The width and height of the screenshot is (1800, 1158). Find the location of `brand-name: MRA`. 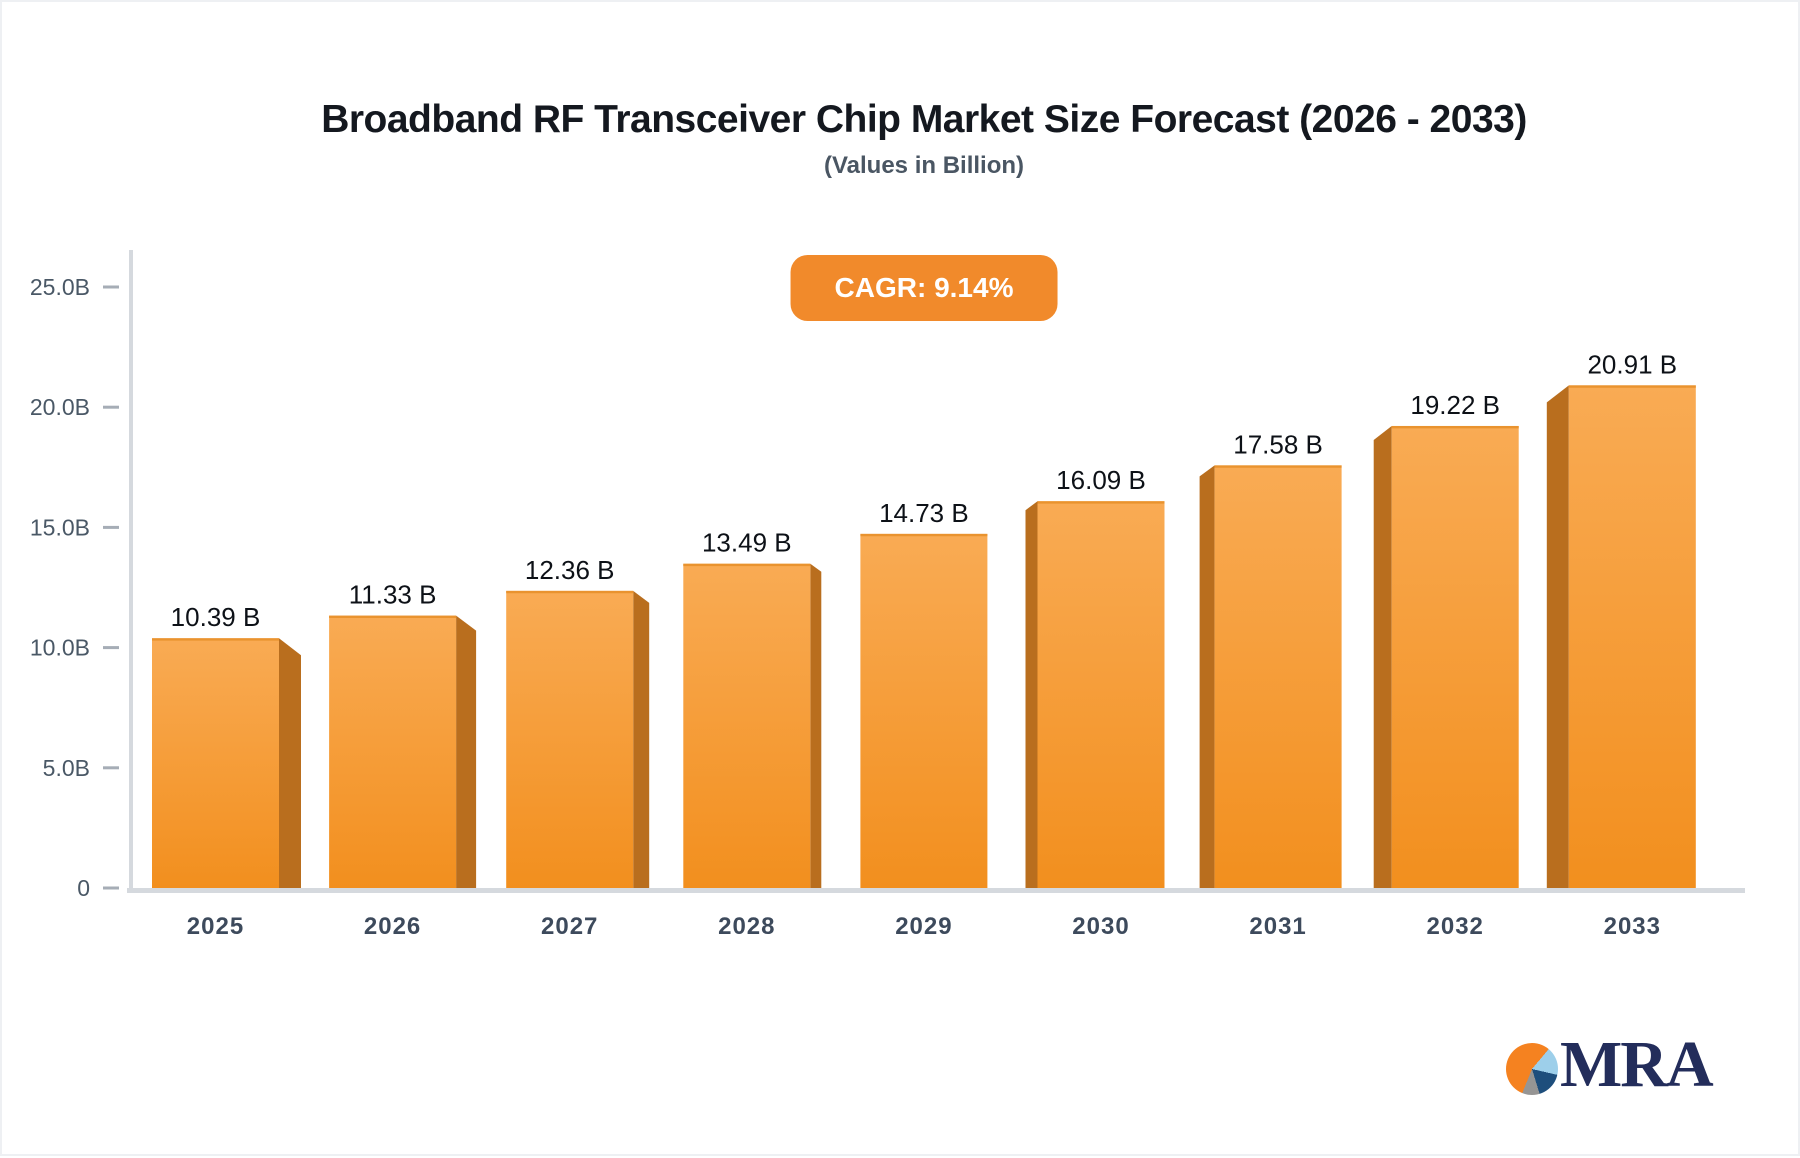

brand-name: MRA is located at coordinates (1637, 1064).